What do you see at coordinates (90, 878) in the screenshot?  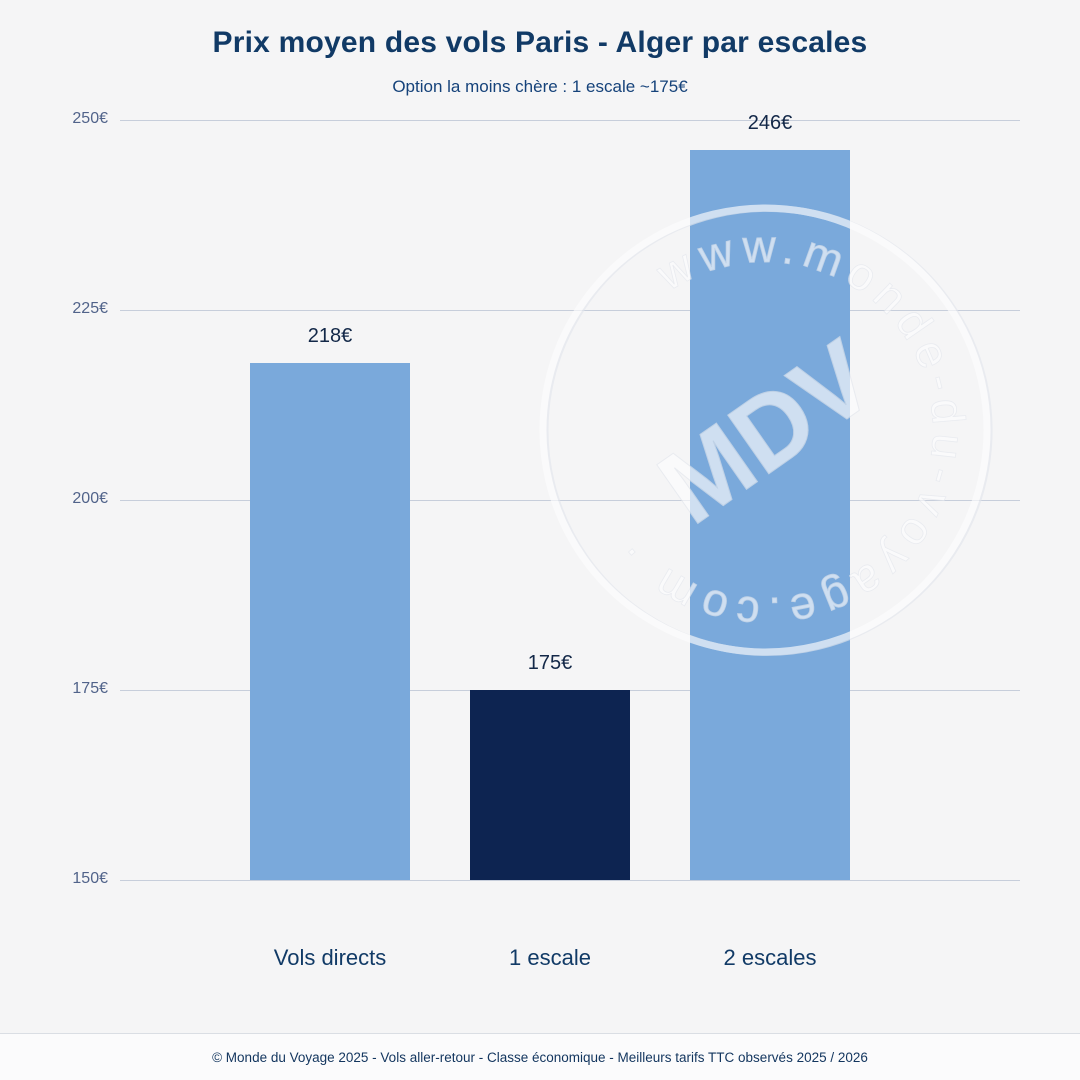 I see `y-axis-tick-label: 150€` at bounding box center [90, 878].